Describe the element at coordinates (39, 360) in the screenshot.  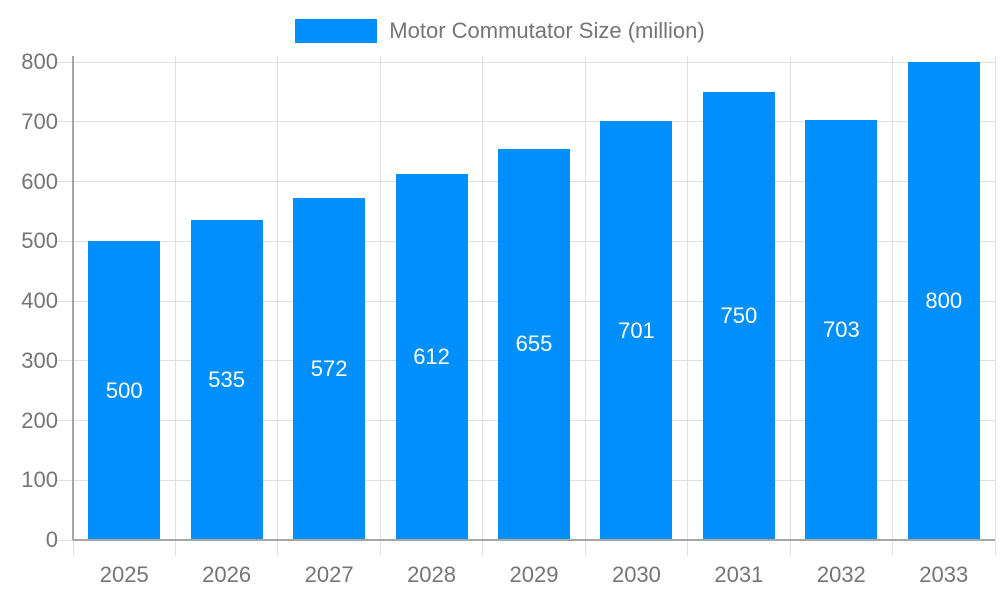
I see `y-tick-label: 300` at that location.